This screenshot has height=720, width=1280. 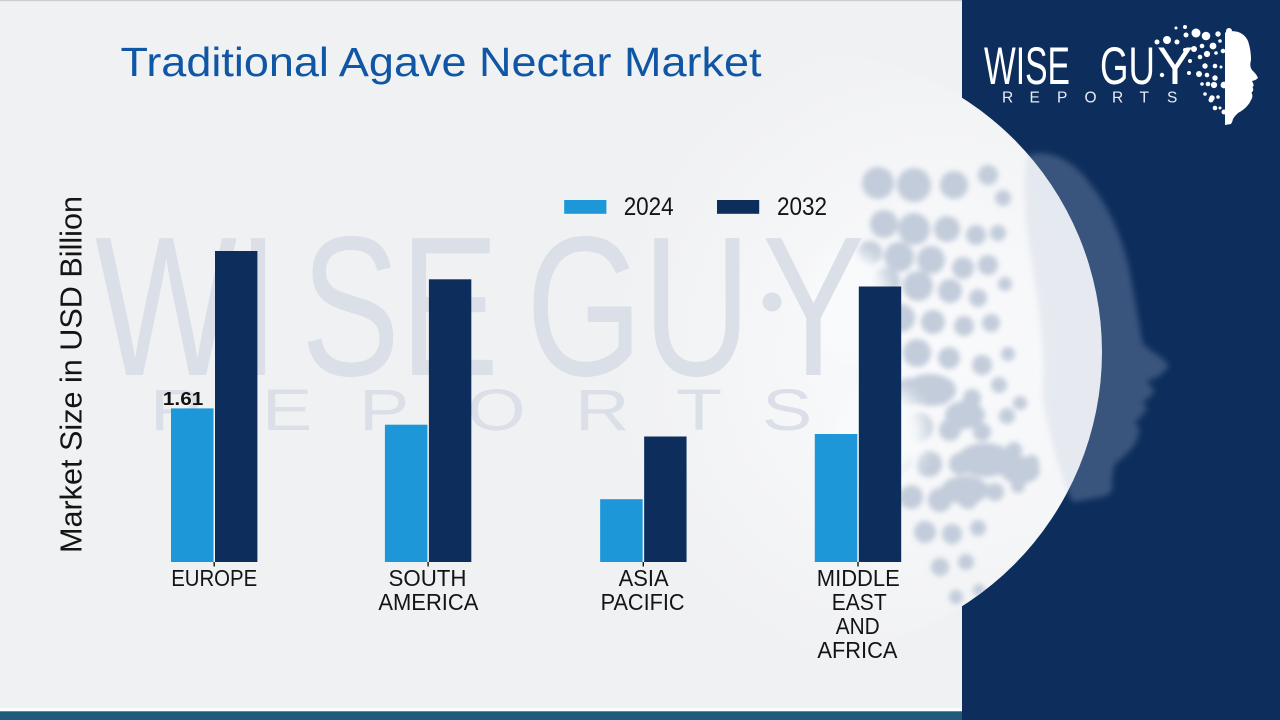 I want to click on svg-text: T, so click(x=699, y=410).